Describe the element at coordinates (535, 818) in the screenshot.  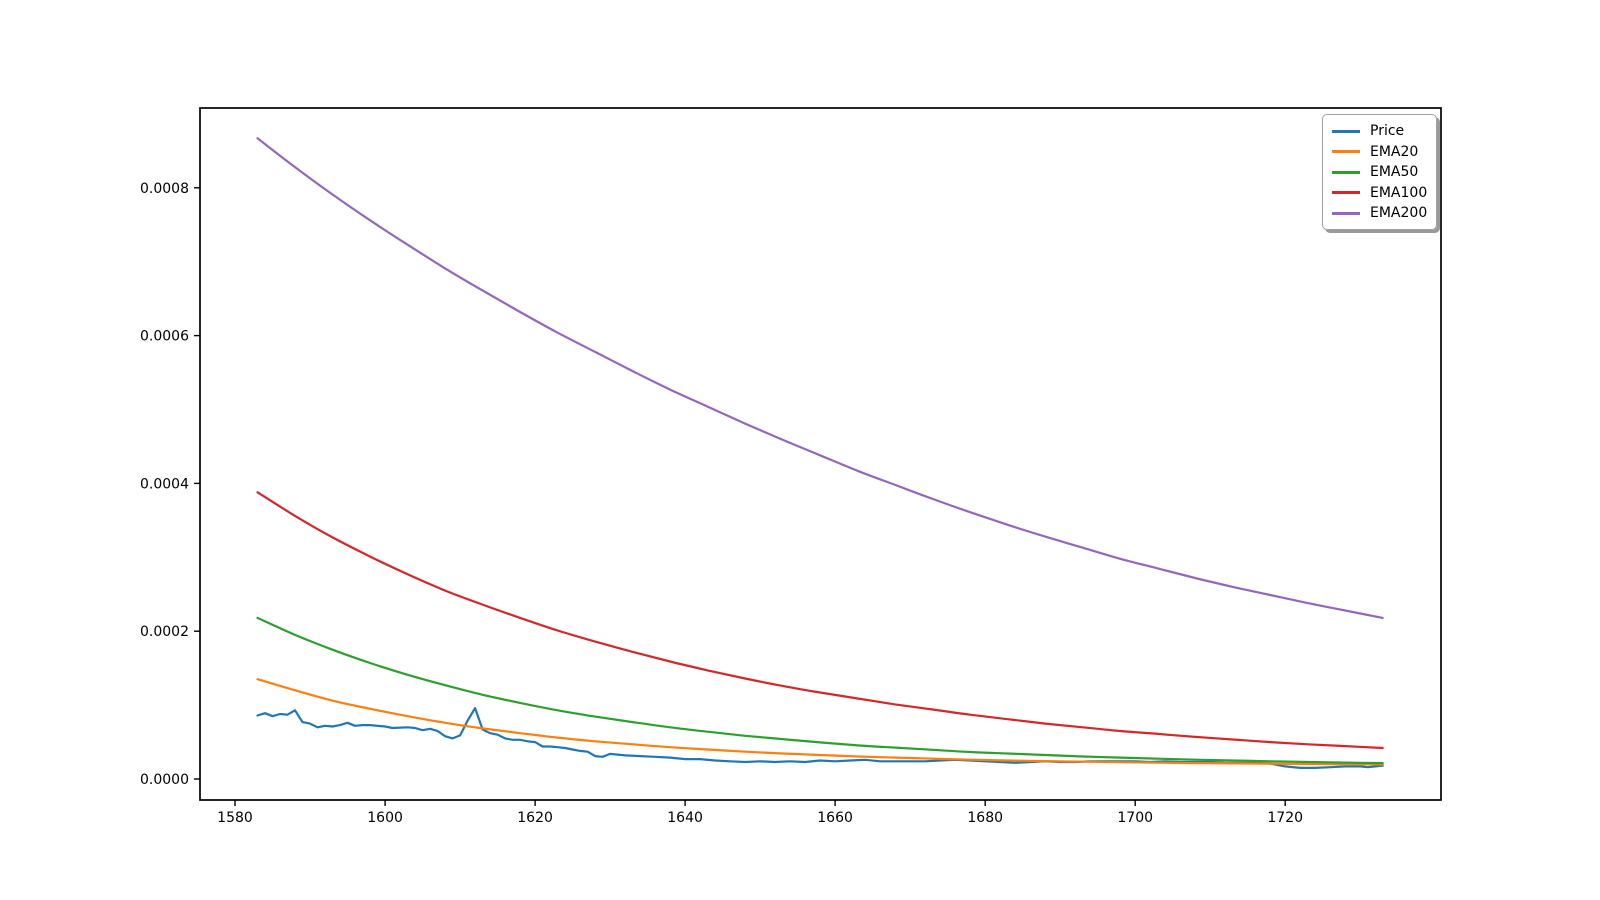
I see `x-tick-label: 1620` at that location.